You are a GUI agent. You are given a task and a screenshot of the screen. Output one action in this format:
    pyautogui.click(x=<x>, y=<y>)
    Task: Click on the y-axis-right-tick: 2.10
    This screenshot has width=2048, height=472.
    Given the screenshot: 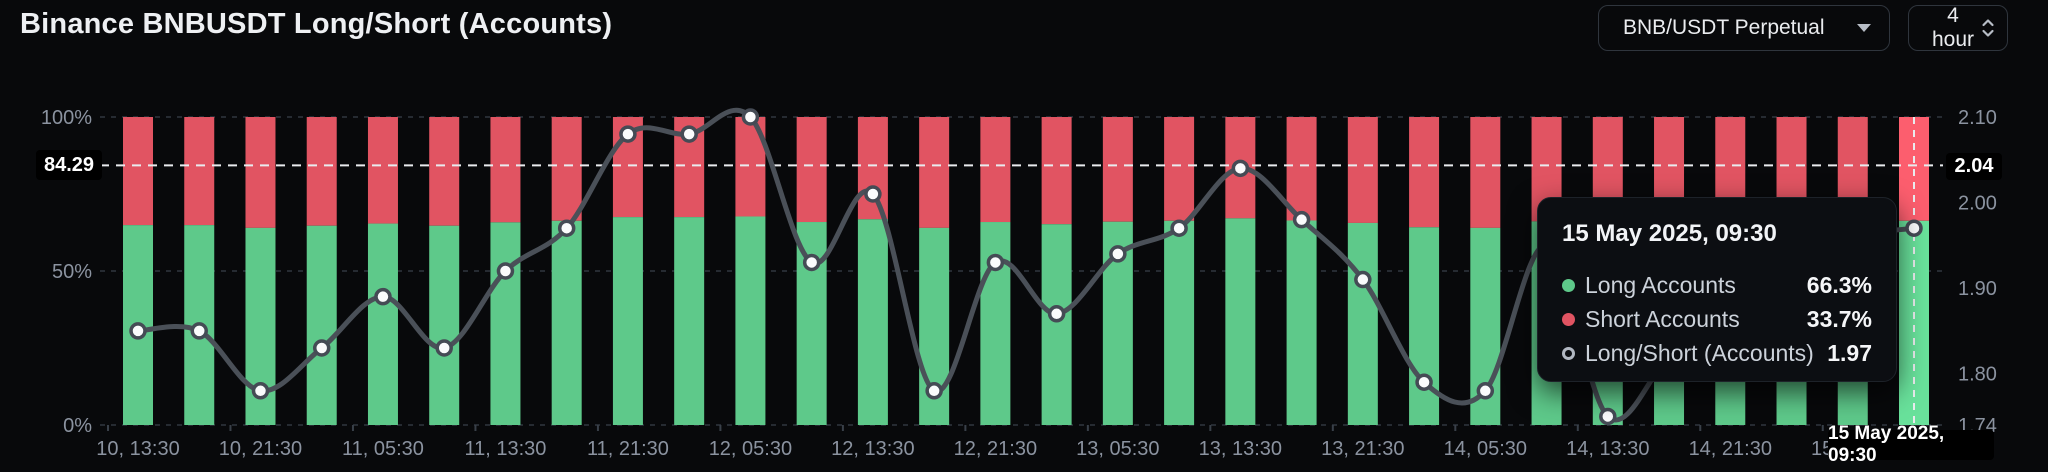 What is the action you would take?
    pyautogui.click(x=1977, y=118)
    